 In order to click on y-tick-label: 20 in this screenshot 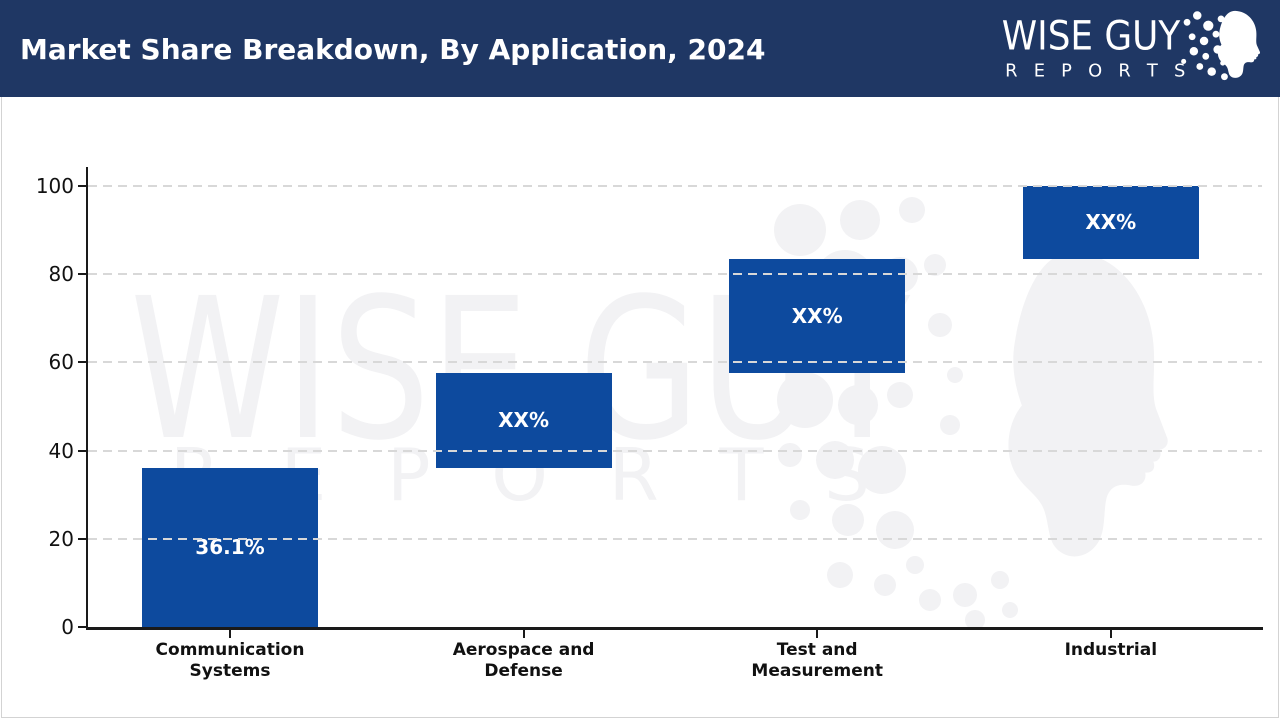, I will do `click(61, 538)`.